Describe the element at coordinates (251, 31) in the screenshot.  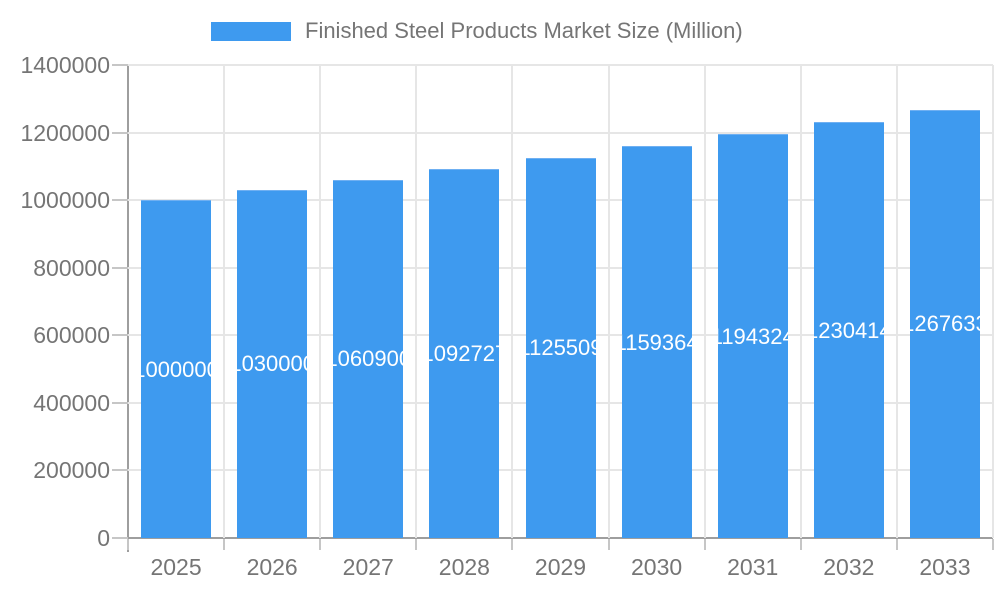
I see `legend-swatch` at that location.